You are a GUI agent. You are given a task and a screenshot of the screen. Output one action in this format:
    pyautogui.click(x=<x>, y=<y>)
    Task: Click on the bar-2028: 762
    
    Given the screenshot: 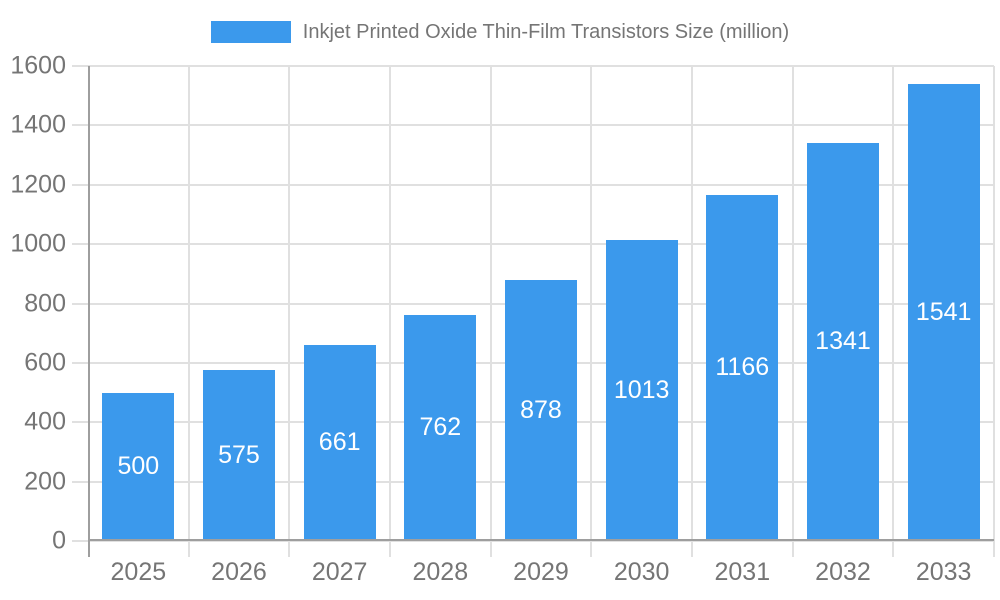 What is the action you would take?
    pyautogui.click(x=440, y=427)
    